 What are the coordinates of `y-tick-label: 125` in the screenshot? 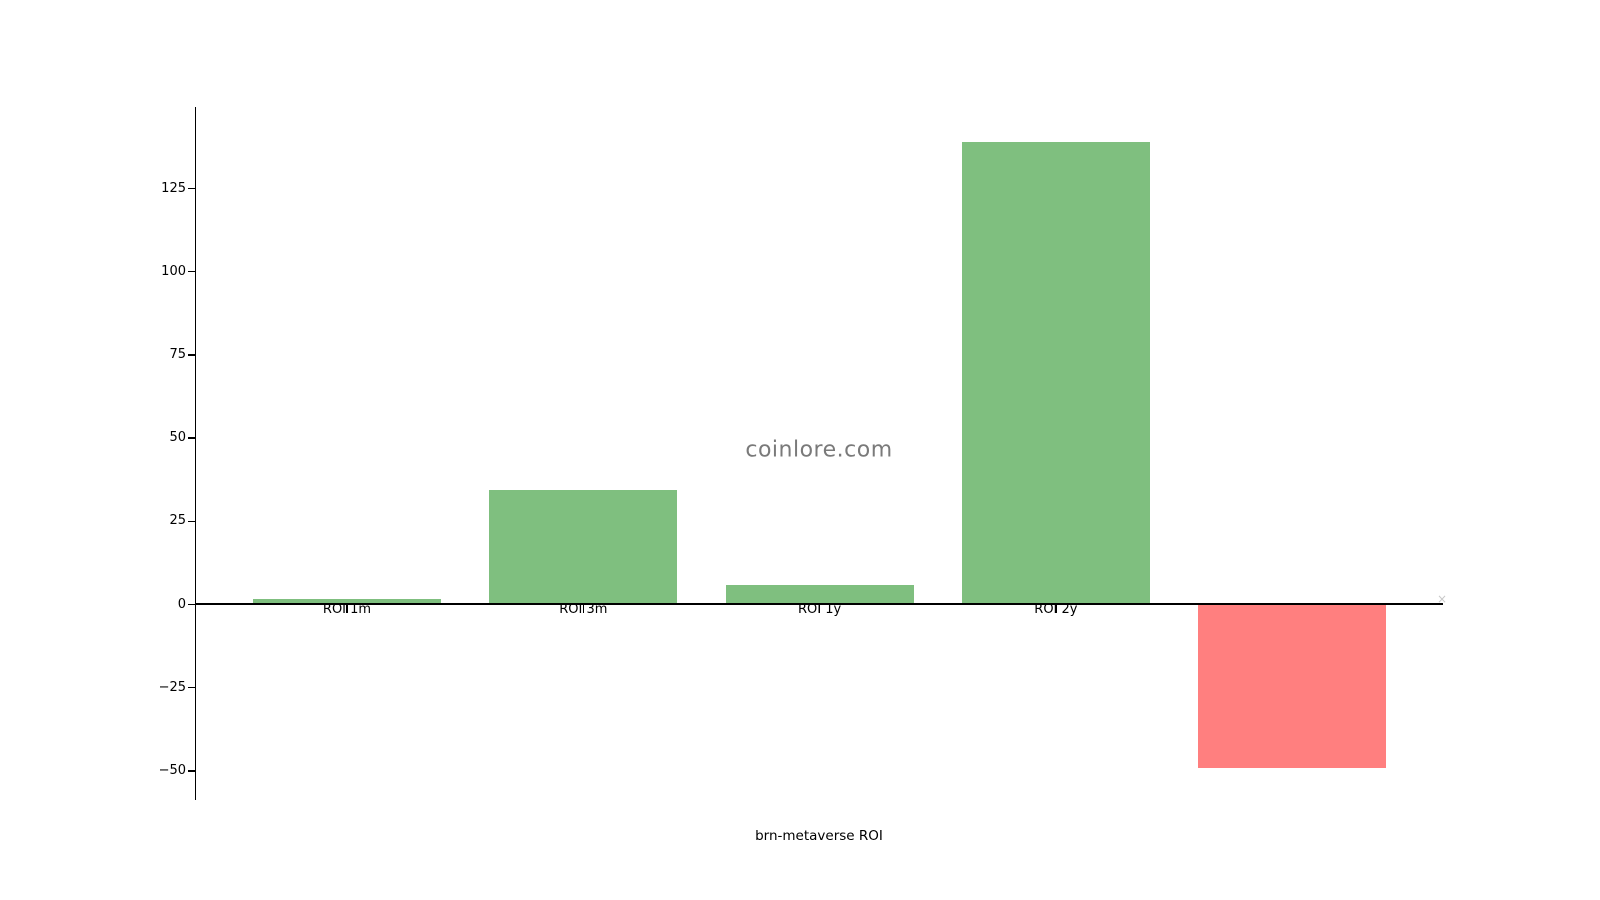 It's located at (173, 188).